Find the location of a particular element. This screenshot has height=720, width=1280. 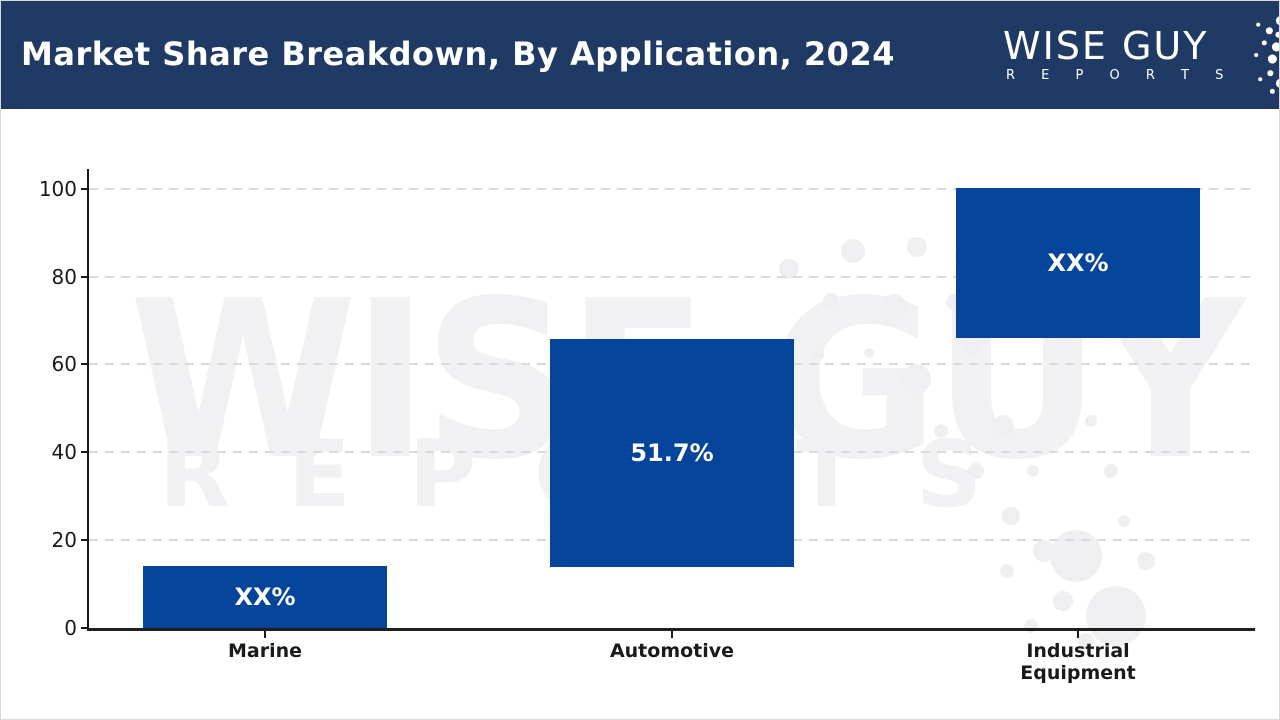

y-axis-spine is located at coordinates (88, 399).